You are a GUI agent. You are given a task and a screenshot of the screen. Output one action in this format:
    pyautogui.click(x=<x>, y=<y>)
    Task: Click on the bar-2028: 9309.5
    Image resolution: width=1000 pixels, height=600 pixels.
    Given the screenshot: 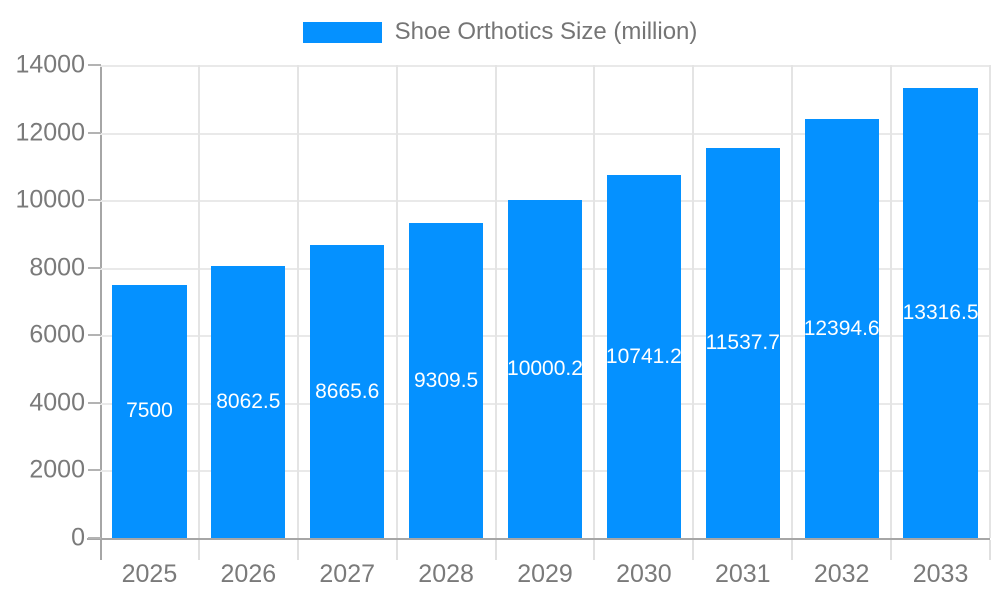 What is the action you would take?
    pyautogui.click(x=446, y=380)
    